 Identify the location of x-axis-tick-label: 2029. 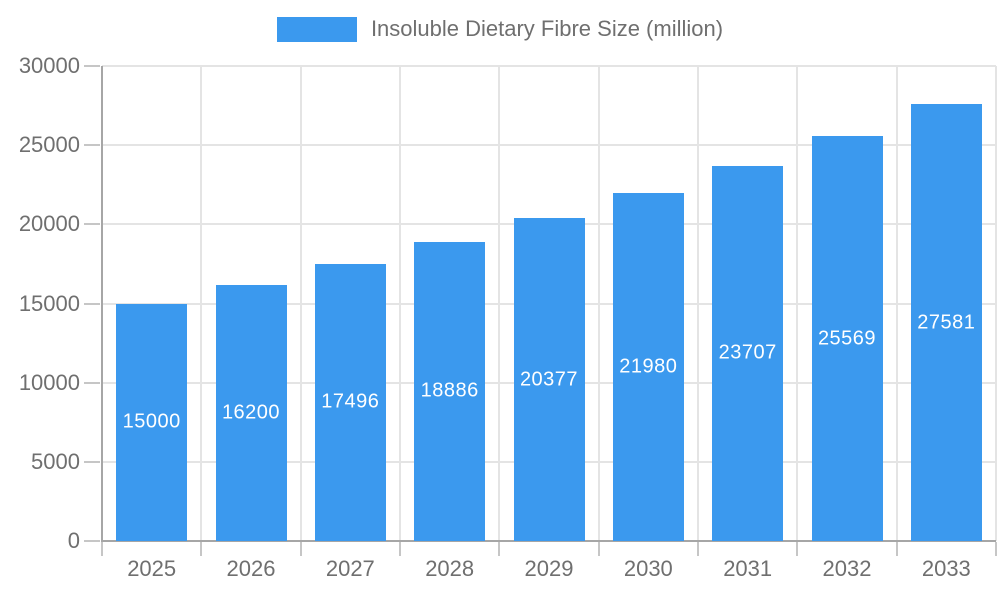
(549, 568).